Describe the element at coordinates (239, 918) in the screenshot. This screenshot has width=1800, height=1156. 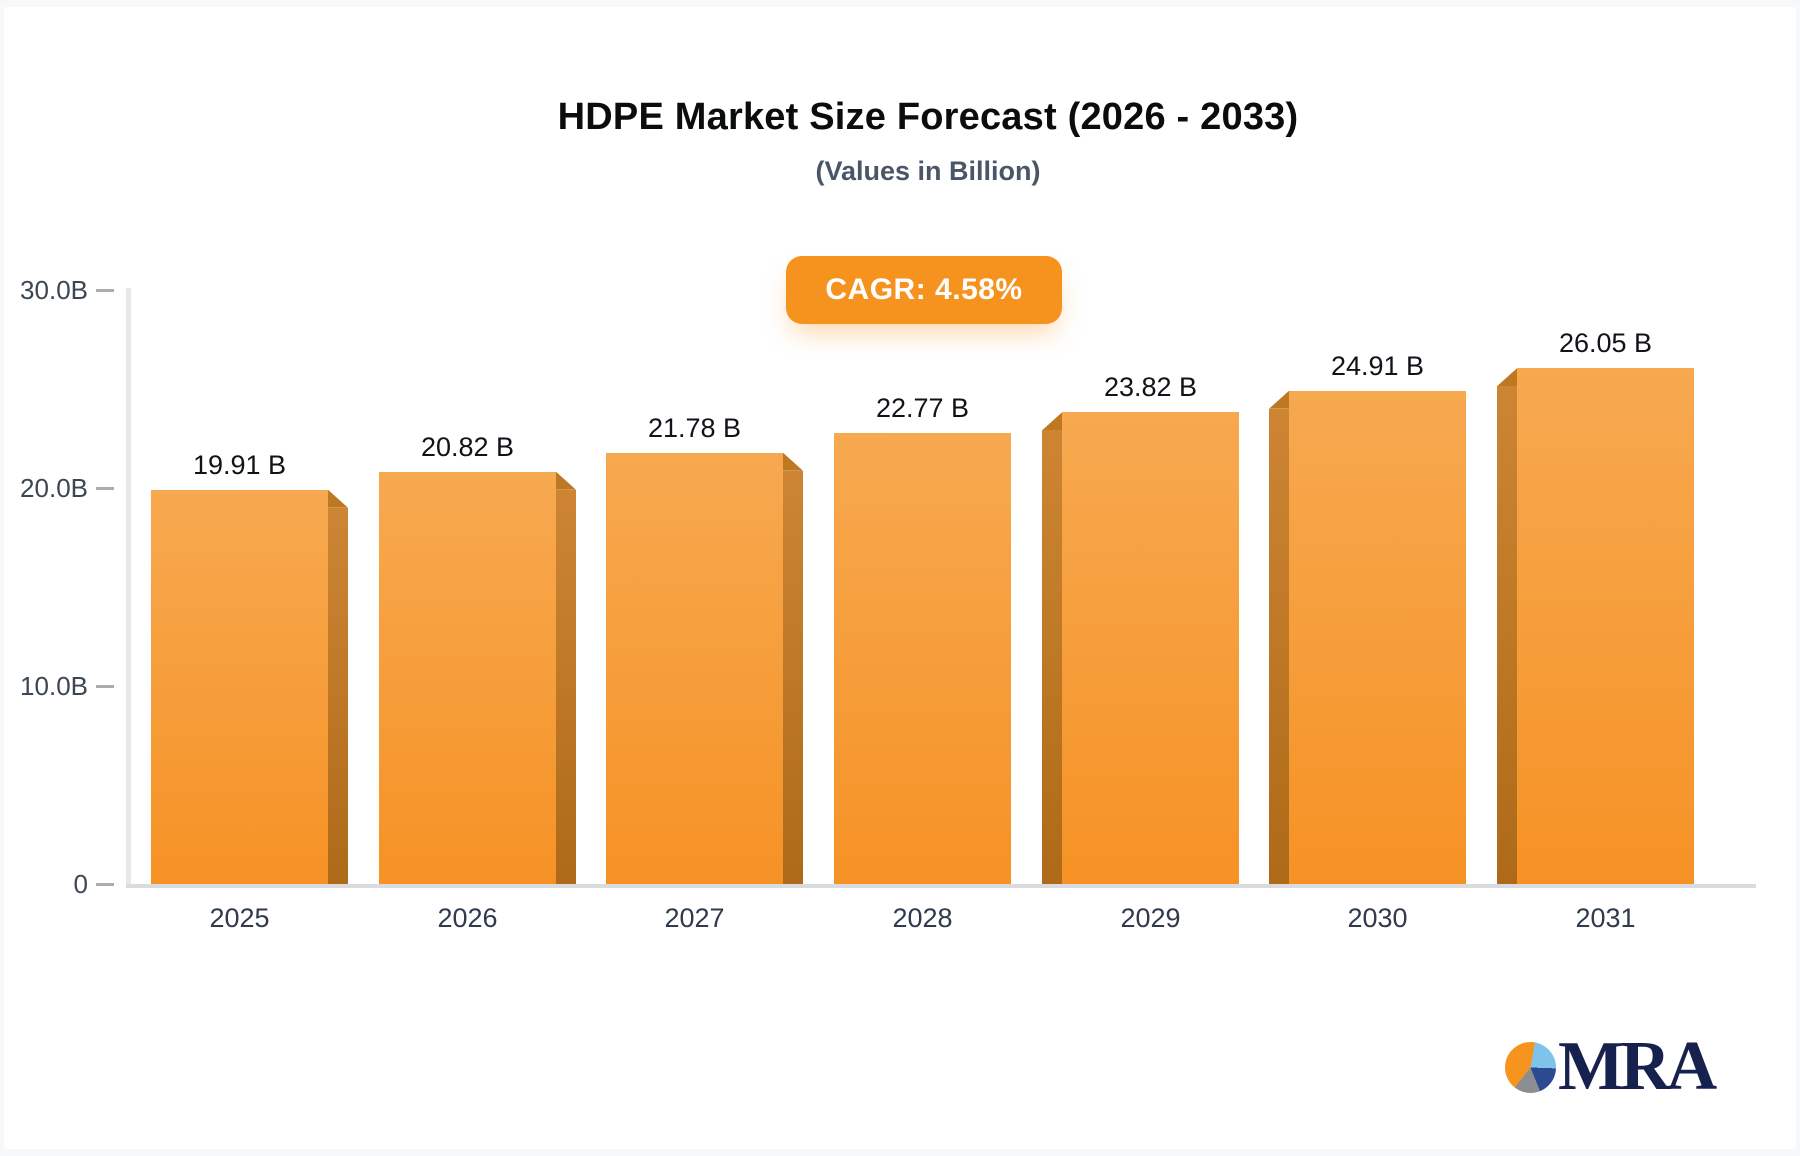
I see `x-axis-label-2025: 2025` at that location.